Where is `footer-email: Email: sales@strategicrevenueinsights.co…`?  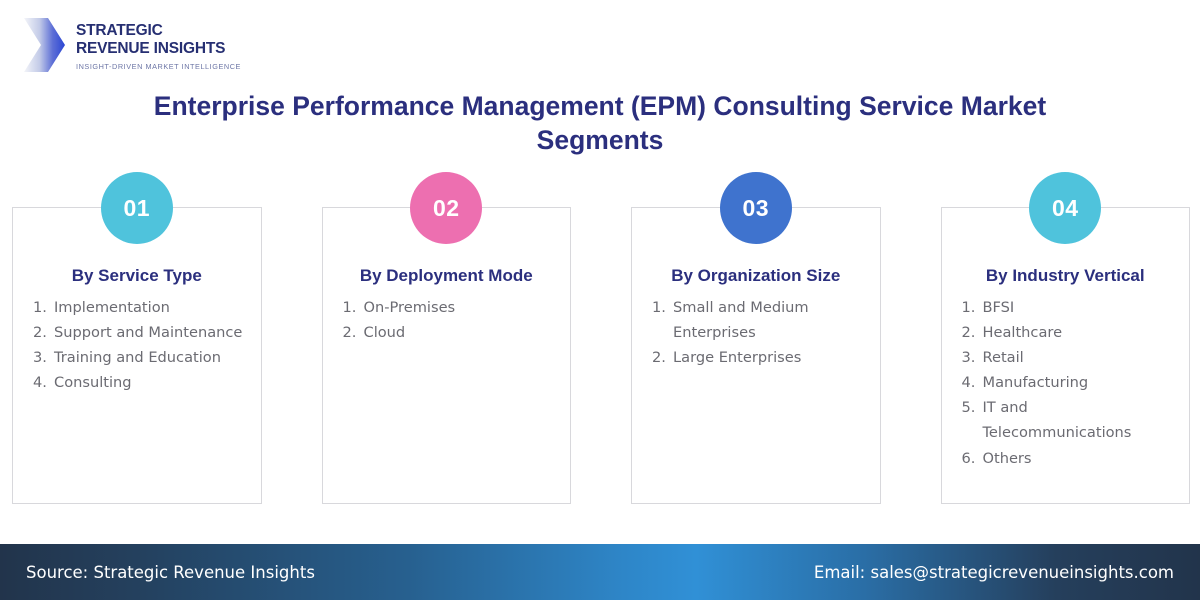 footer-email: Email: sales@strategicrevenueinsights.co… is located at coordinates (993, 572).